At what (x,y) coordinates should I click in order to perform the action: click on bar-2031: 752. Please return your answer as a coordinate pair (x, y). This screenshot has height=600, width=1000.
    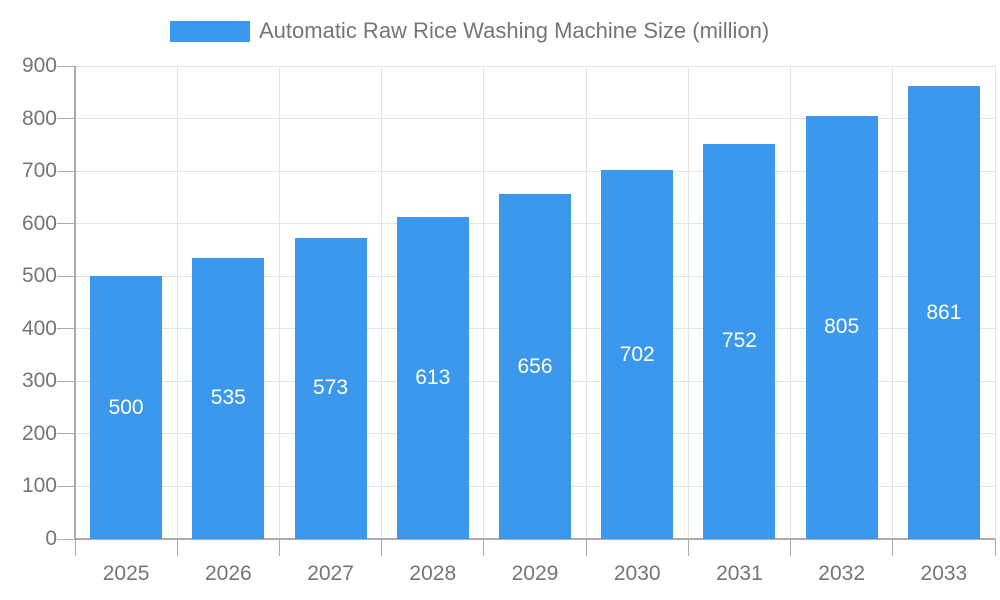
    Looking at the image, I should click on (739, 341).